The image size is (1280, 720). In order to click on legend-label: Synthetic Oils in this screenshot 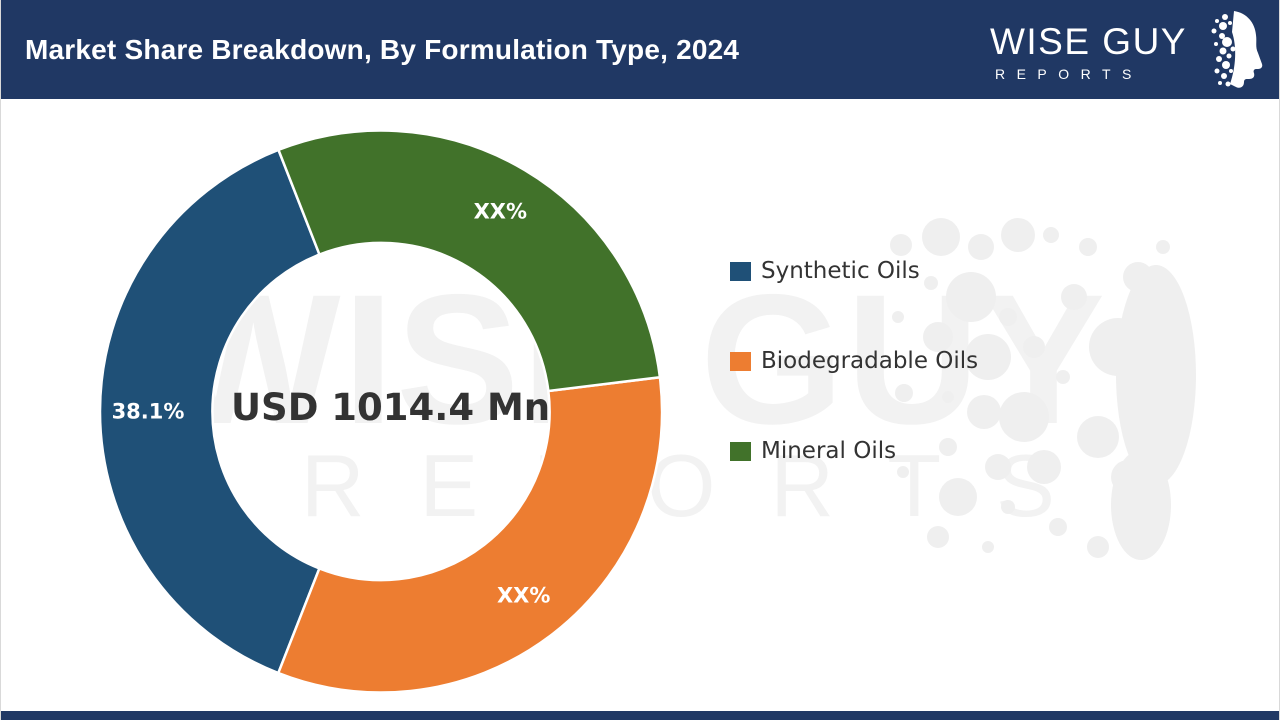, I will do `click(840, 271)`.